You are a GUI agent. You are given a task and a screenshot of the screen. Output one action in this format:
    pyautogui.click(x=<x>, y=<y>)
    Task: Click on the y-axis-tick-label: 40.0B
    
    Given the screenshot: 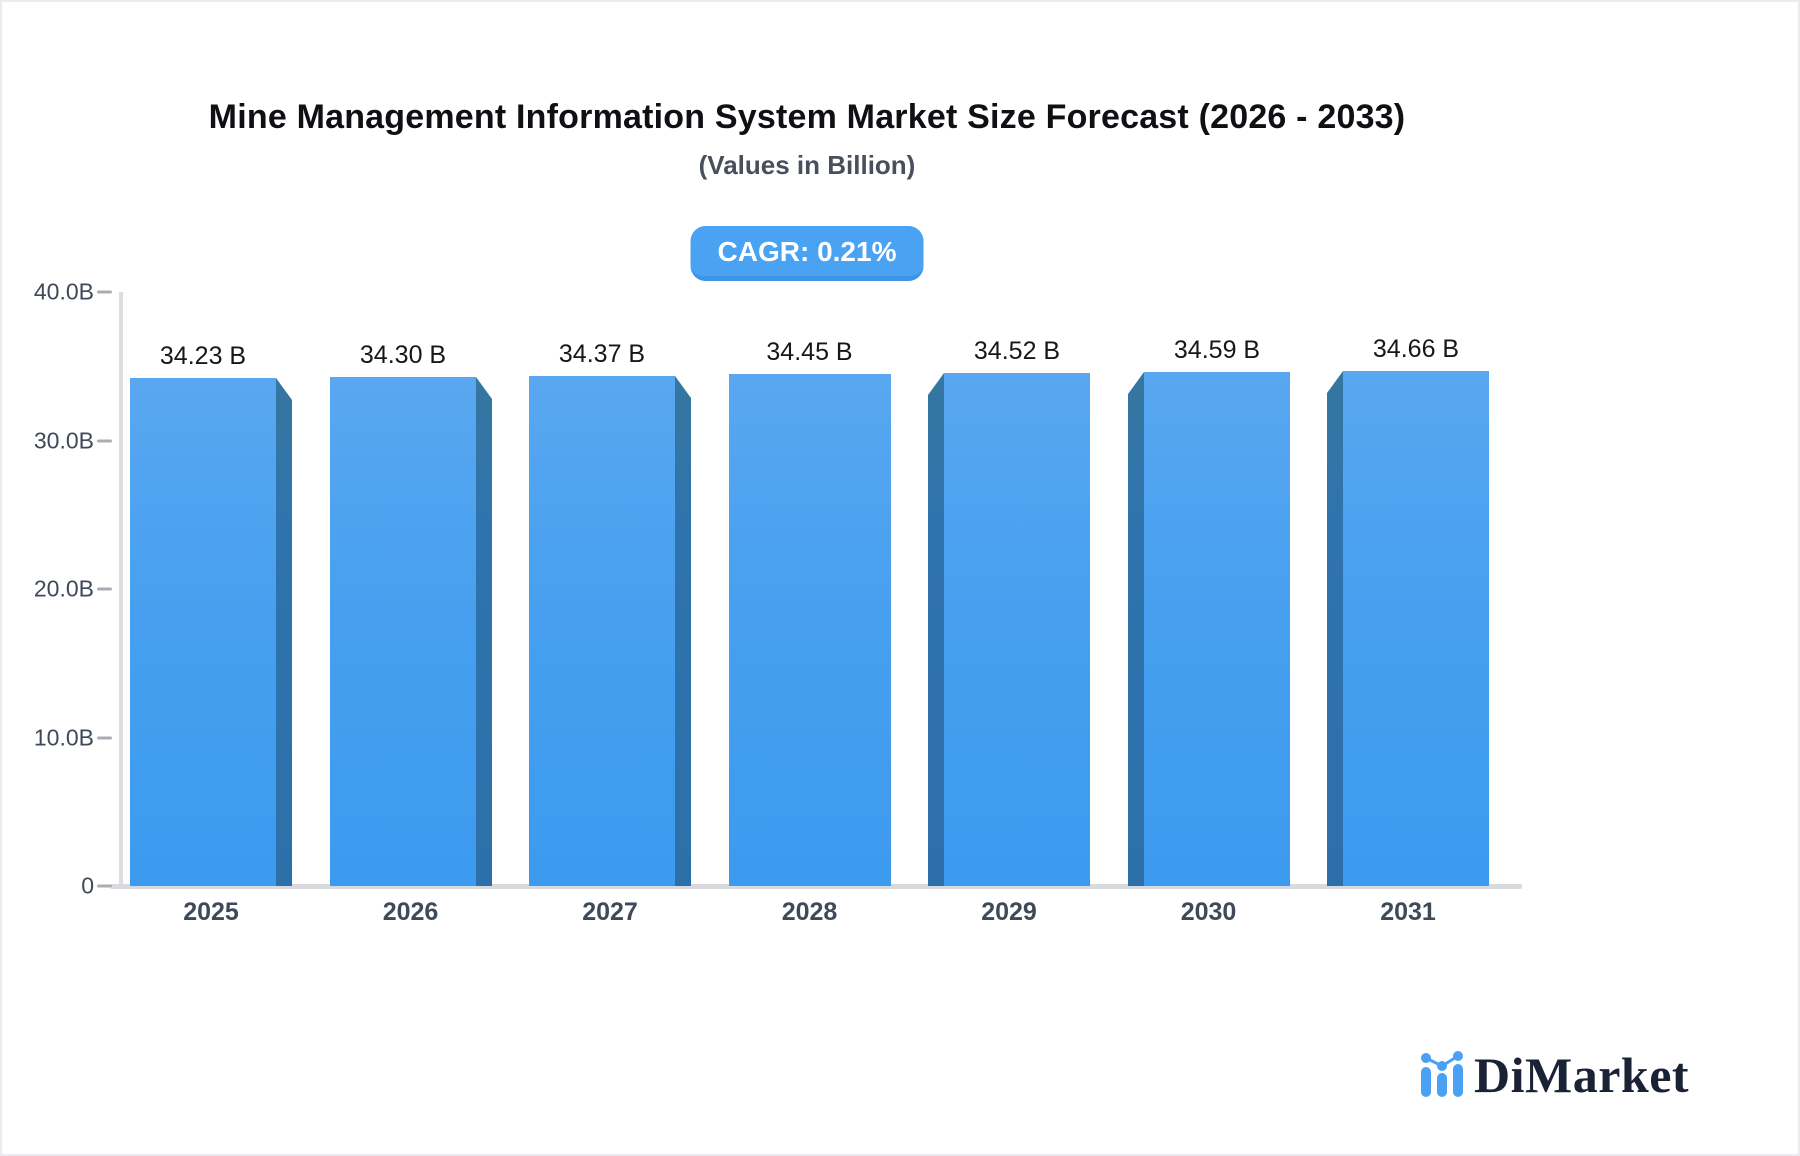 What is the action you would take?
    pyautogui.click(x=63, y=291)
    